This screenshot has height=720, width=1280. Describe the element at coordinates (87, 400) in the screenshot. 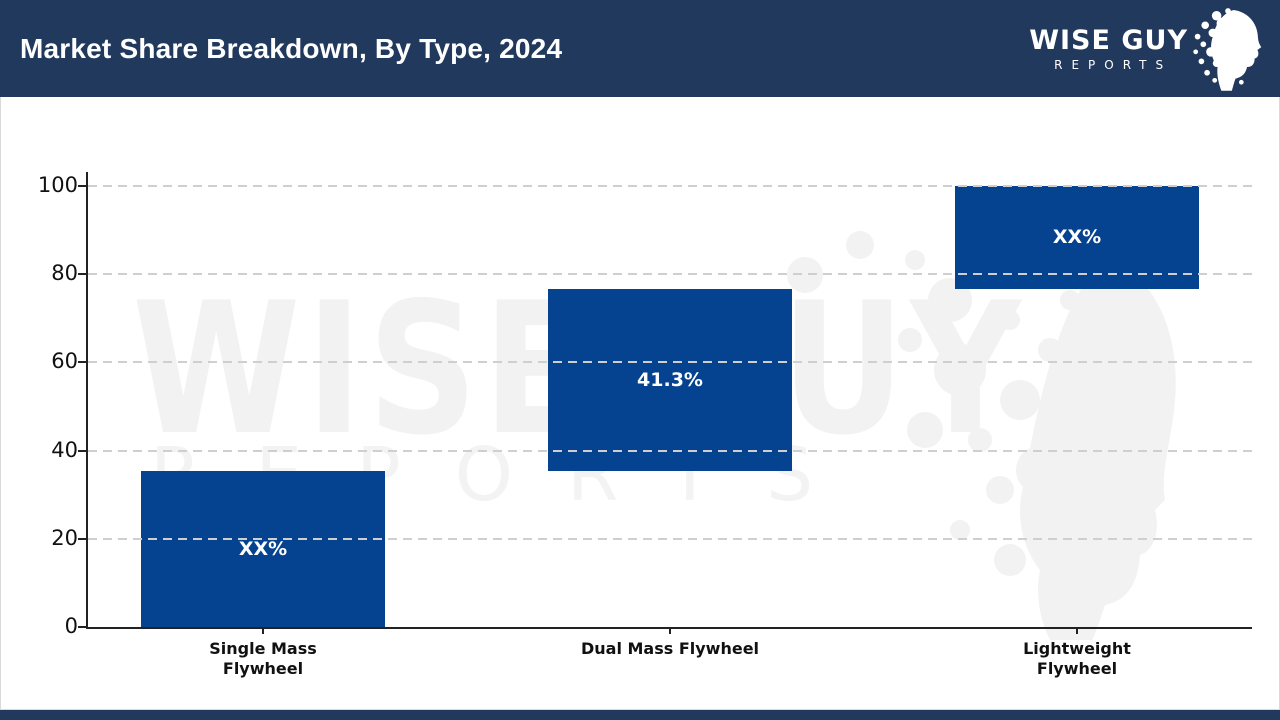

I see `y-axis-line` at that location.